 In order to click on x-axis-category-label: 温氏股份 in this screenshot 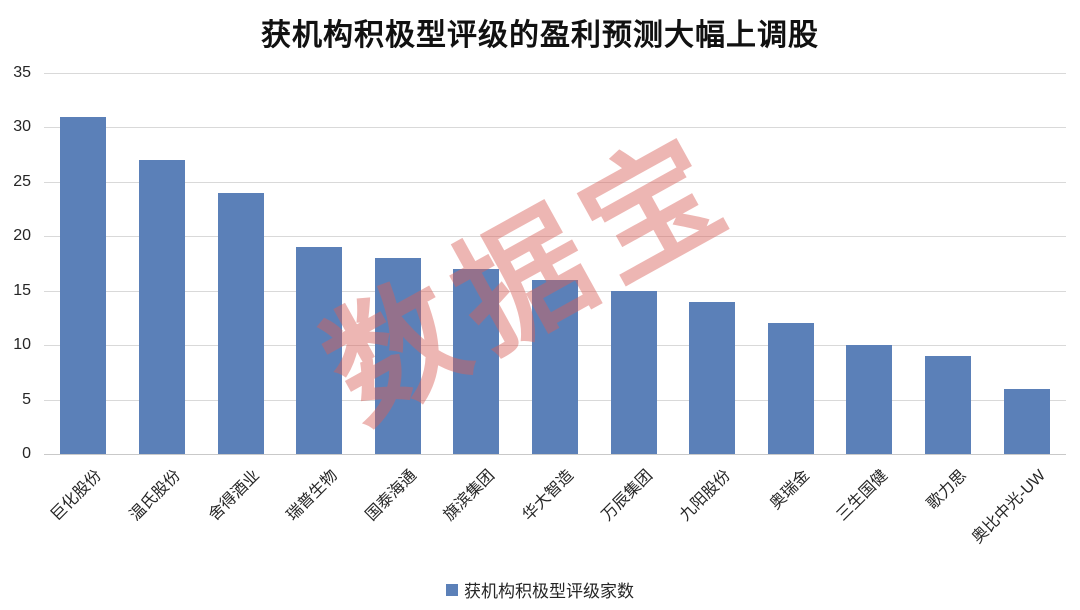, I will do `click(155, 496)`.